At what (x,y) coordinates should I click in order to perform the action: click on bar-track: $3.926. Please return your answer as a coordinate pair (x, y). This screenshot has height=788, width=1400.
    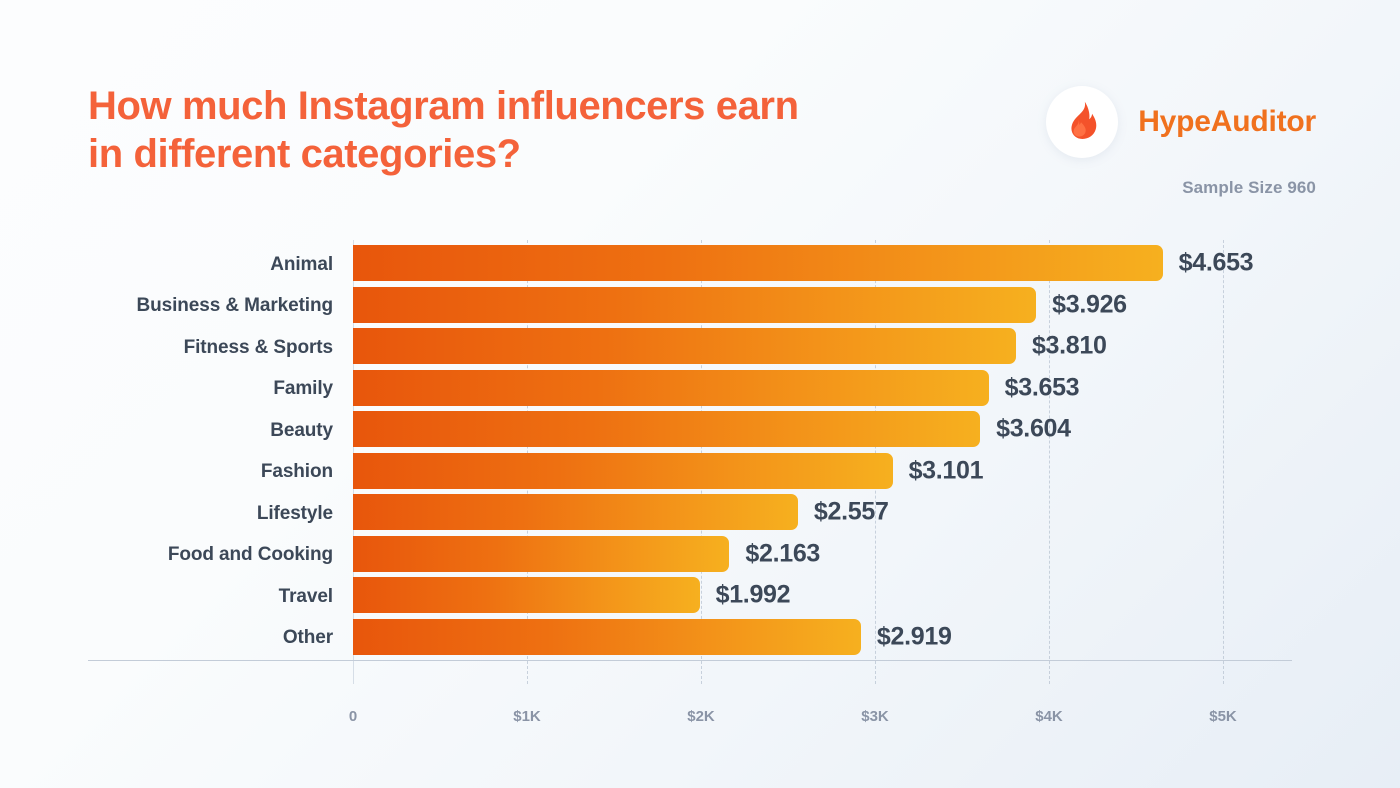
    Looking at the image, I should click on (740, 304).